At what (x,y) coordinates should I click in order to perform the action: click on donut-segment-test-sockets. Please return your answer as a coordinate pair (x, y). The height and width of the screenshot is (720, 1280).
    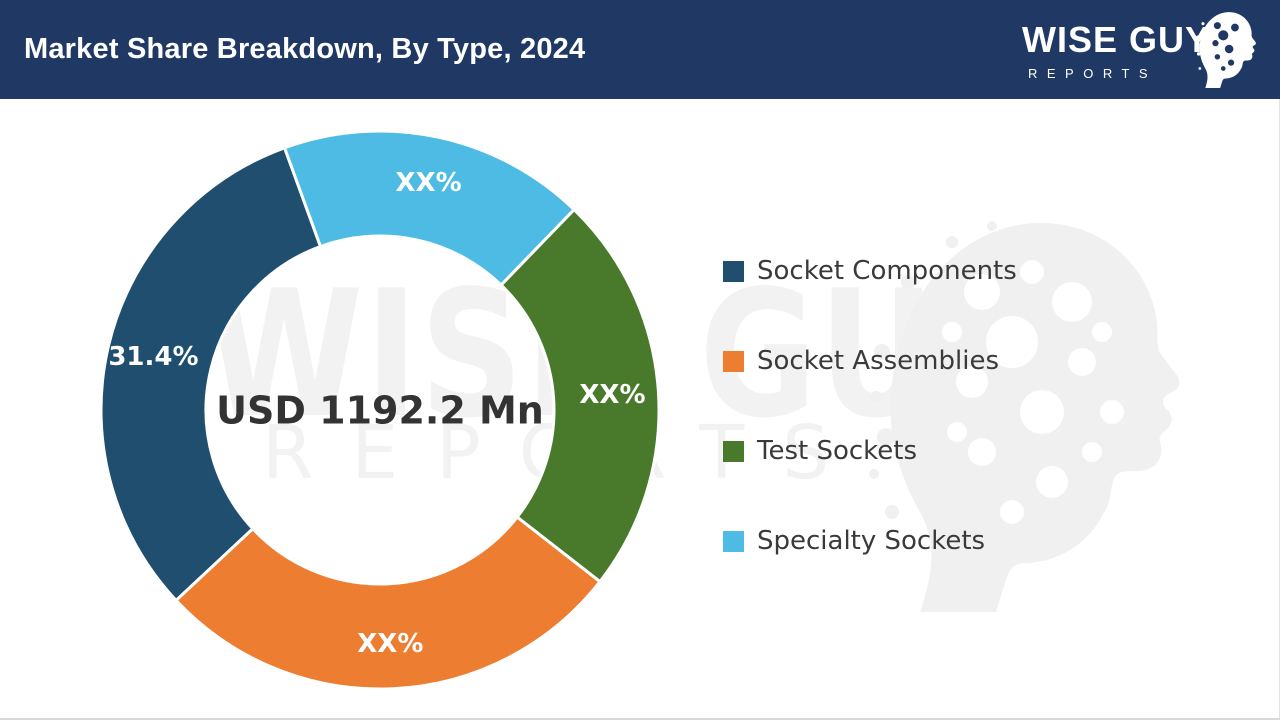
    Looking at the image, I should click on (579, 395).